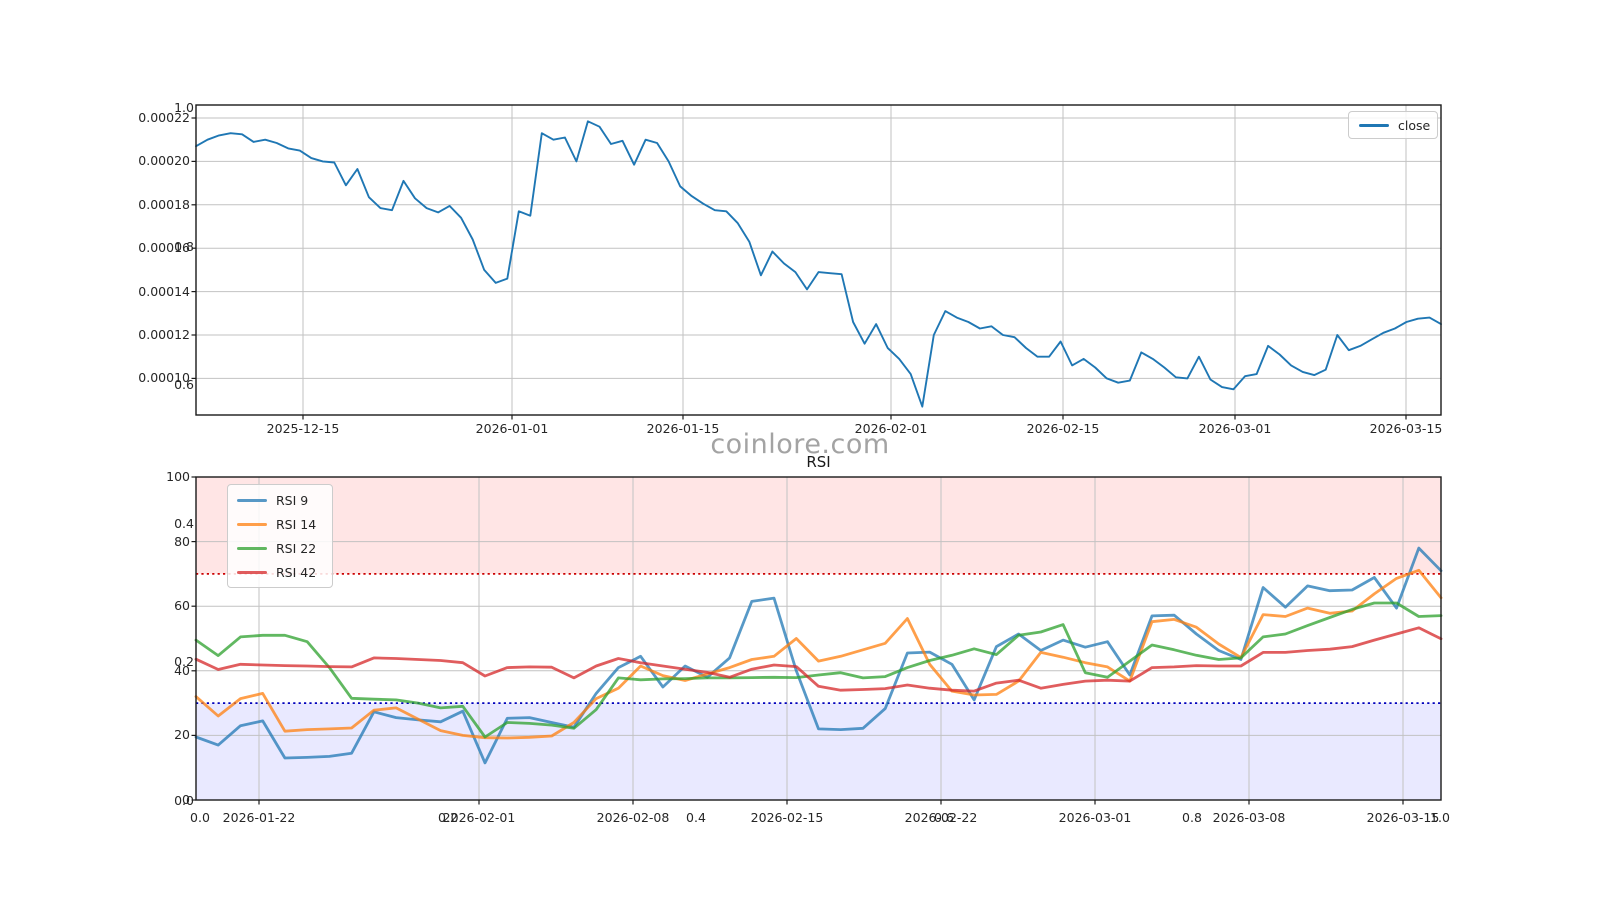 This screenshot has height=900, width=1600. I want to click on price-ytick-label: 0.00018, so click(164, 204).